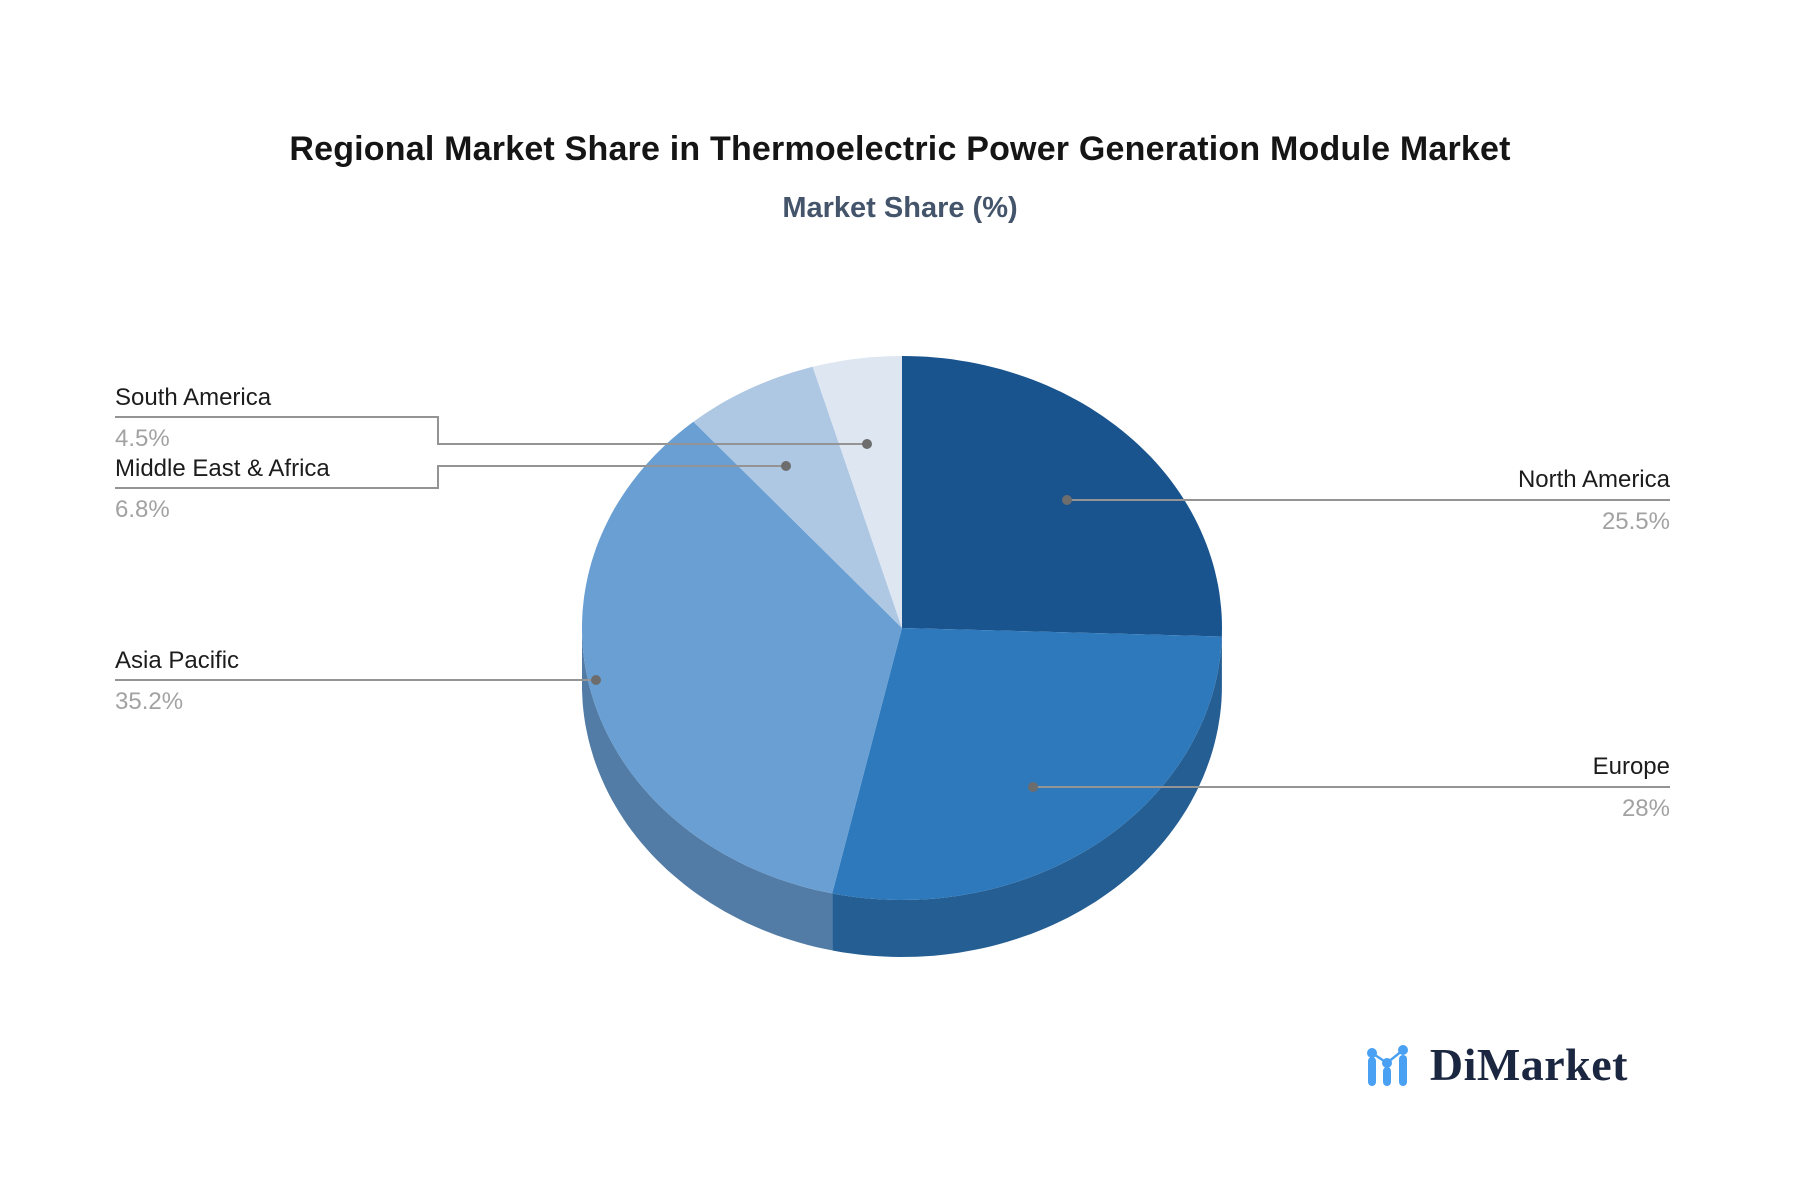 The height and width of the screenshot is (1196, 1800). I want to click on slice-label-middle-east-africa: Middle East & Africa, so click(222, 468).